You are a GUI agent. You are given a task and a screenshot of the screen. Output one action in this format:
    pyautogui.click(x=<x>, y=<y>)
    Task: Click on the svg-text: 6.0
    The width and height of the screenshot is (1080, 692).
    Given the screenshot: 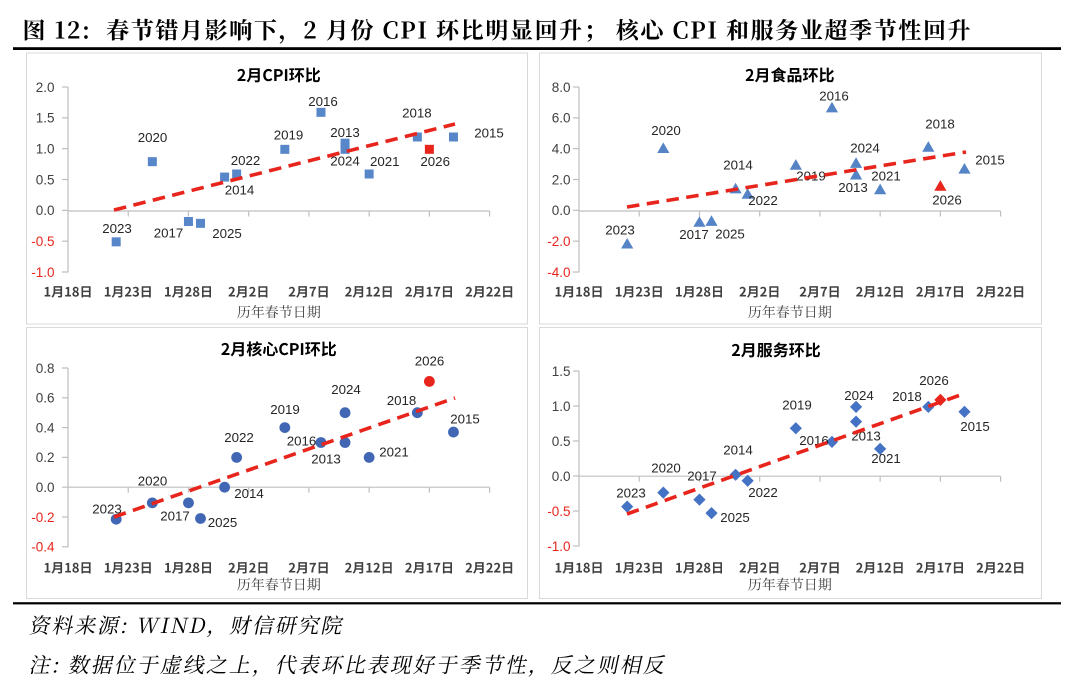 What is the action you would take?
    pyautogui.click(x=561, y=118)
    